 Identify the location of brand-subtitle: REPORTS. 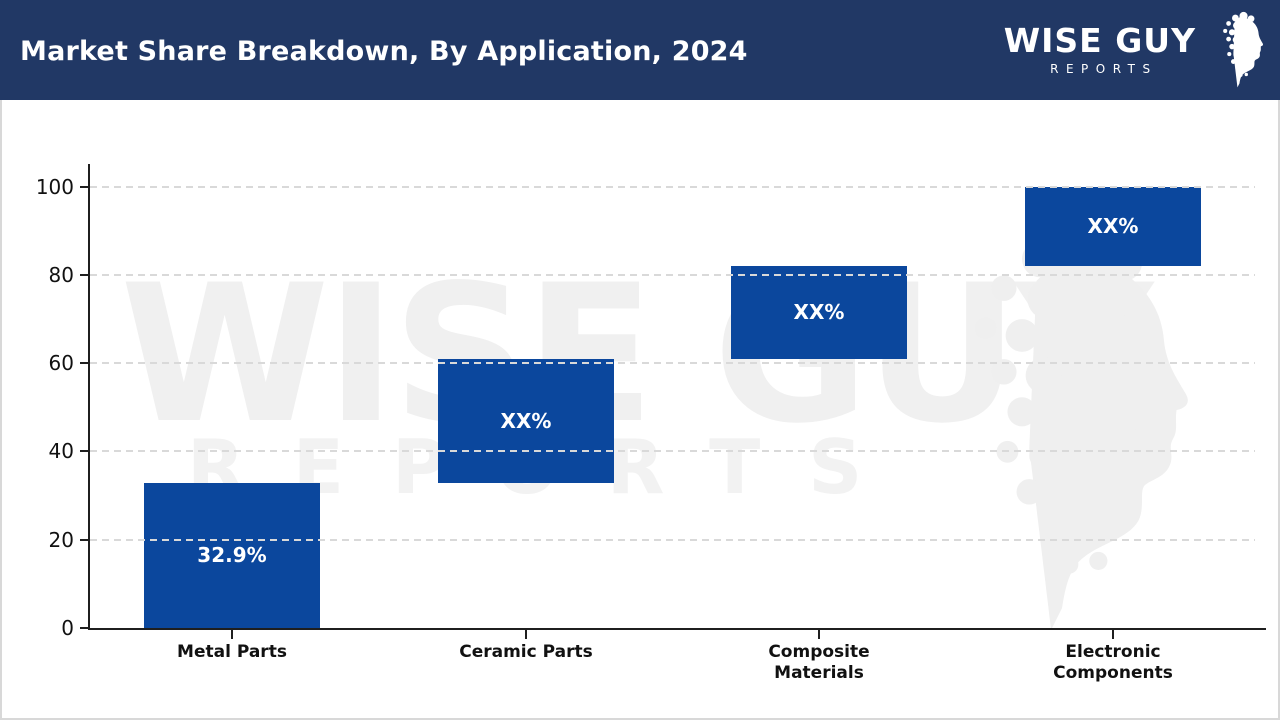
(1104, 68).